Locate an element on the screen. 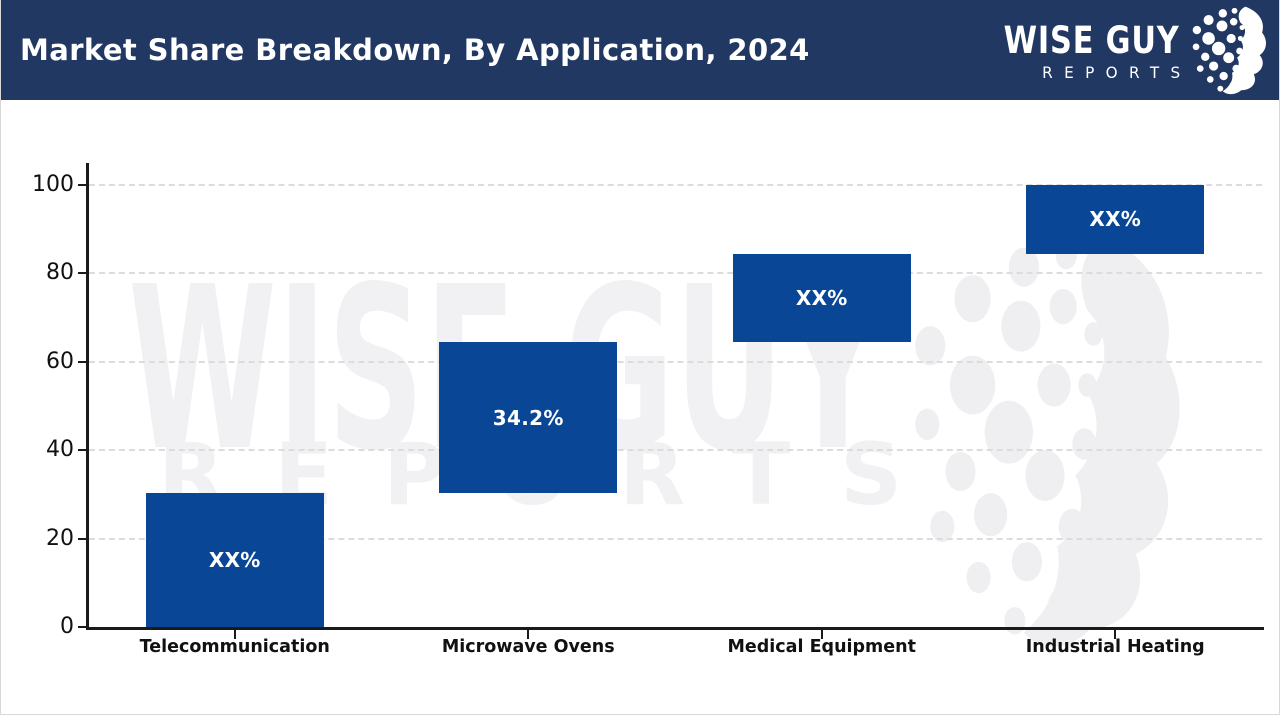 Image resolution: width=1280 pixels, height=720 pixels. y-tick-label-20: 20 is located at coordinates (60, 538).